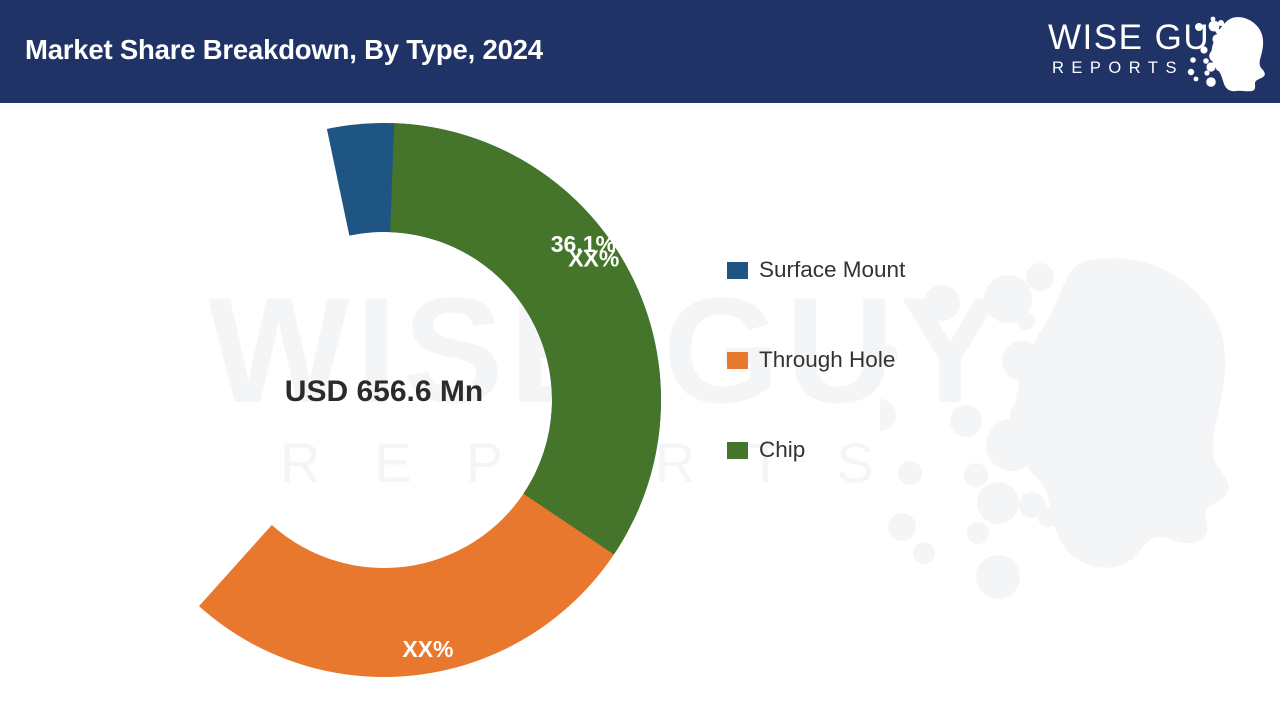  I want to click on legend-item-through-hole: Through Hole, so click(877, 360).